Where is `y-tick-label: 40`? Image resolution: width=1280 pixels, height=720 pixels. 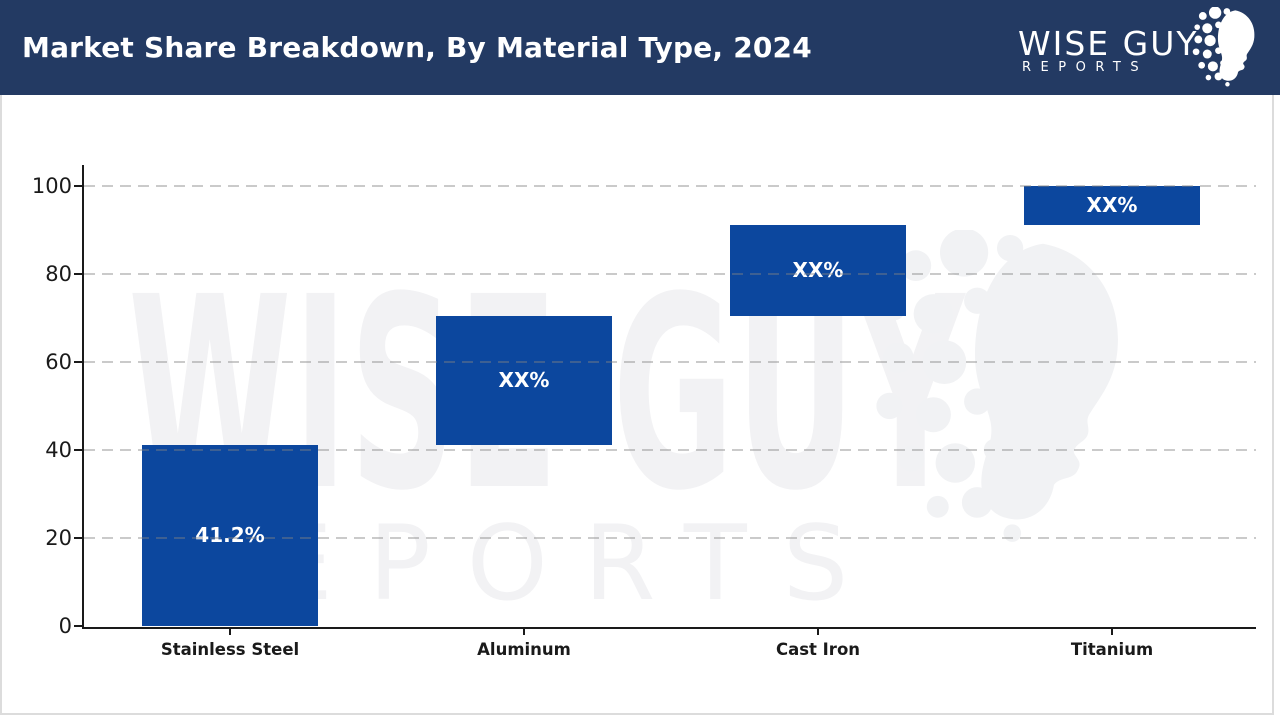 y-tick-label: 40 is located at coordinates (58, 450).